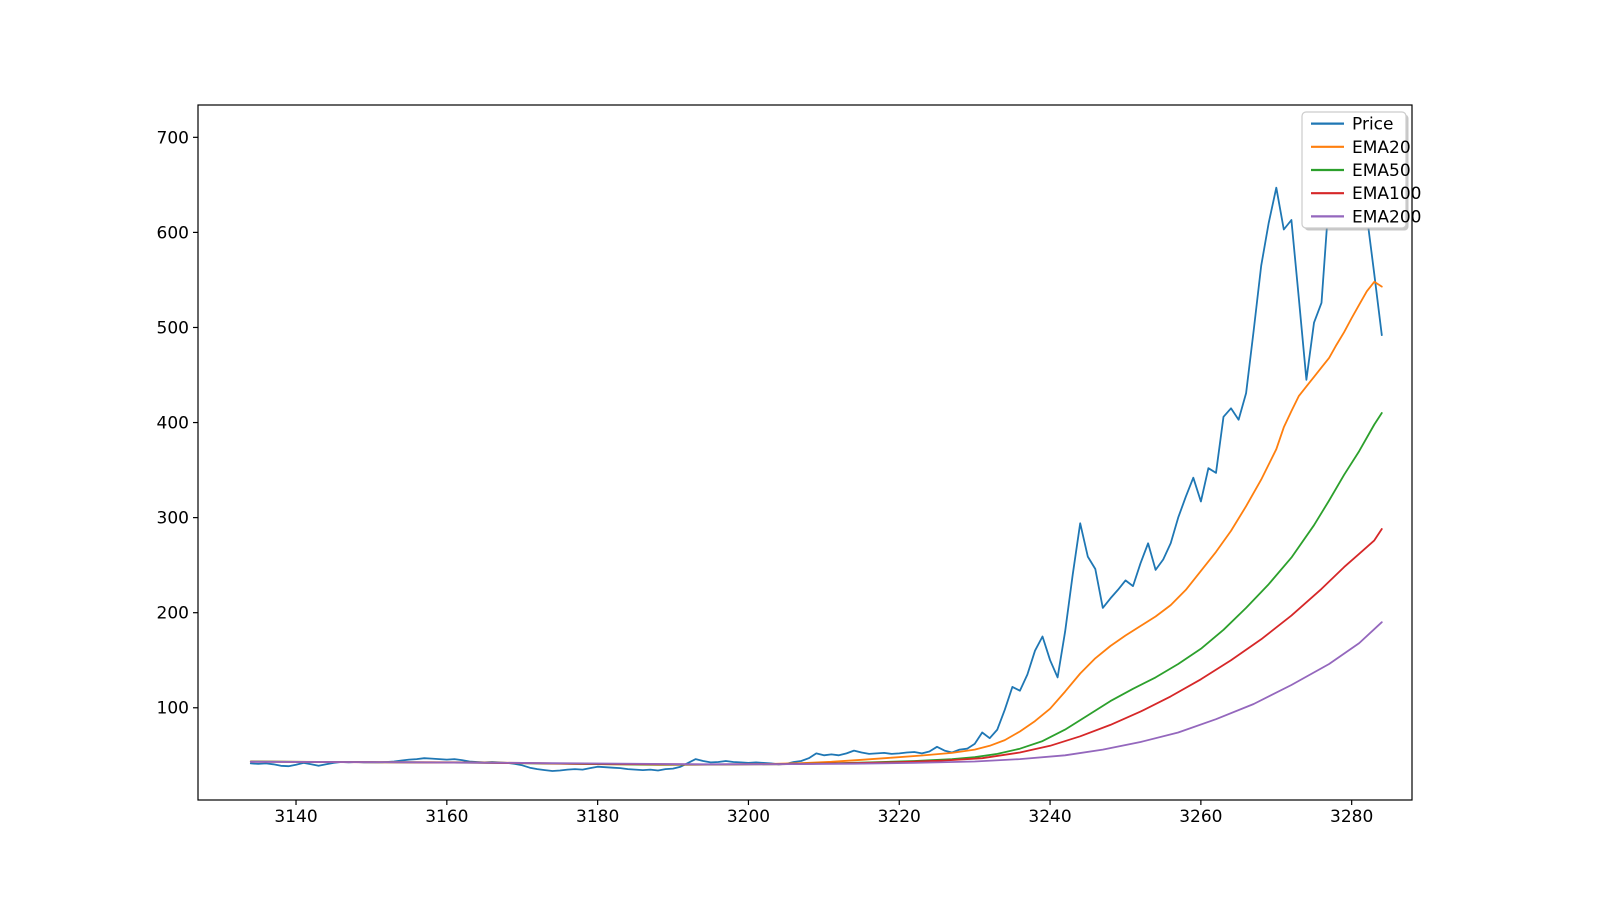 The width and height of the screenshot is (1600, 900). I want to click on x-tick-label: 3200, so click(748, 817).